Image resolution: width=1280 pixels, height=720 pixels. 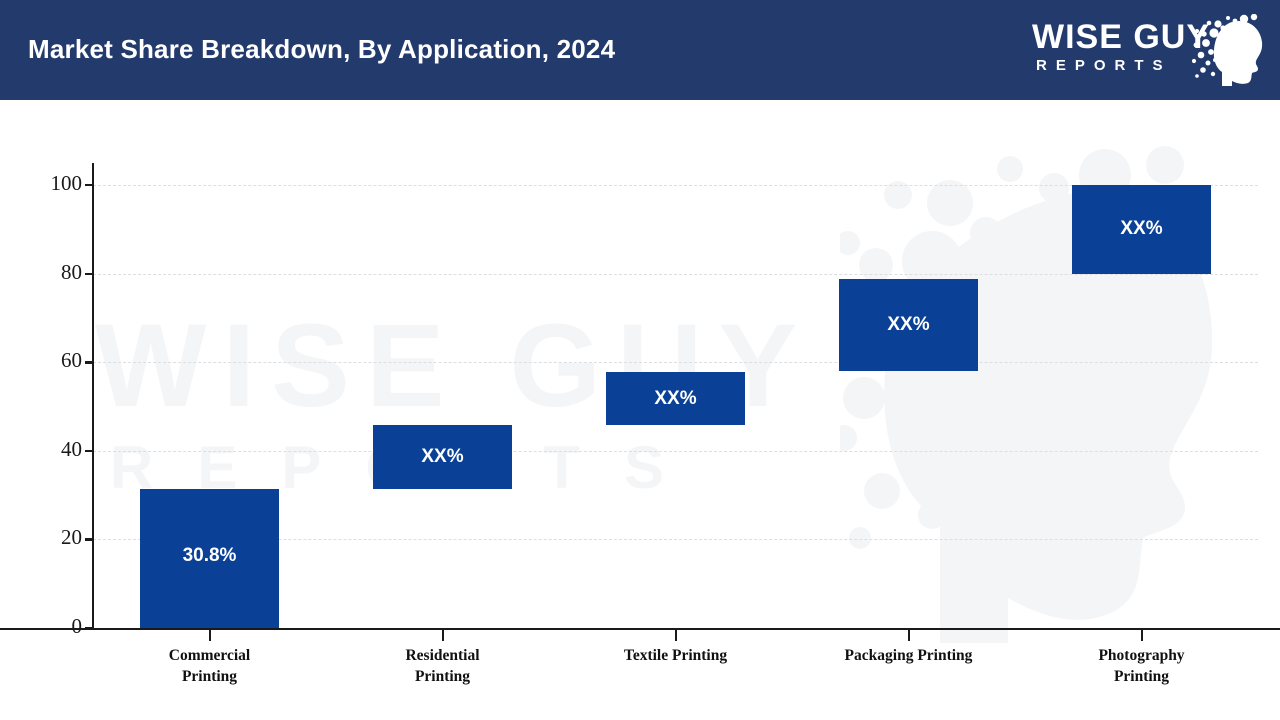 I want to click on y-axis-tick-label: 40, so click(x=71, y=448).